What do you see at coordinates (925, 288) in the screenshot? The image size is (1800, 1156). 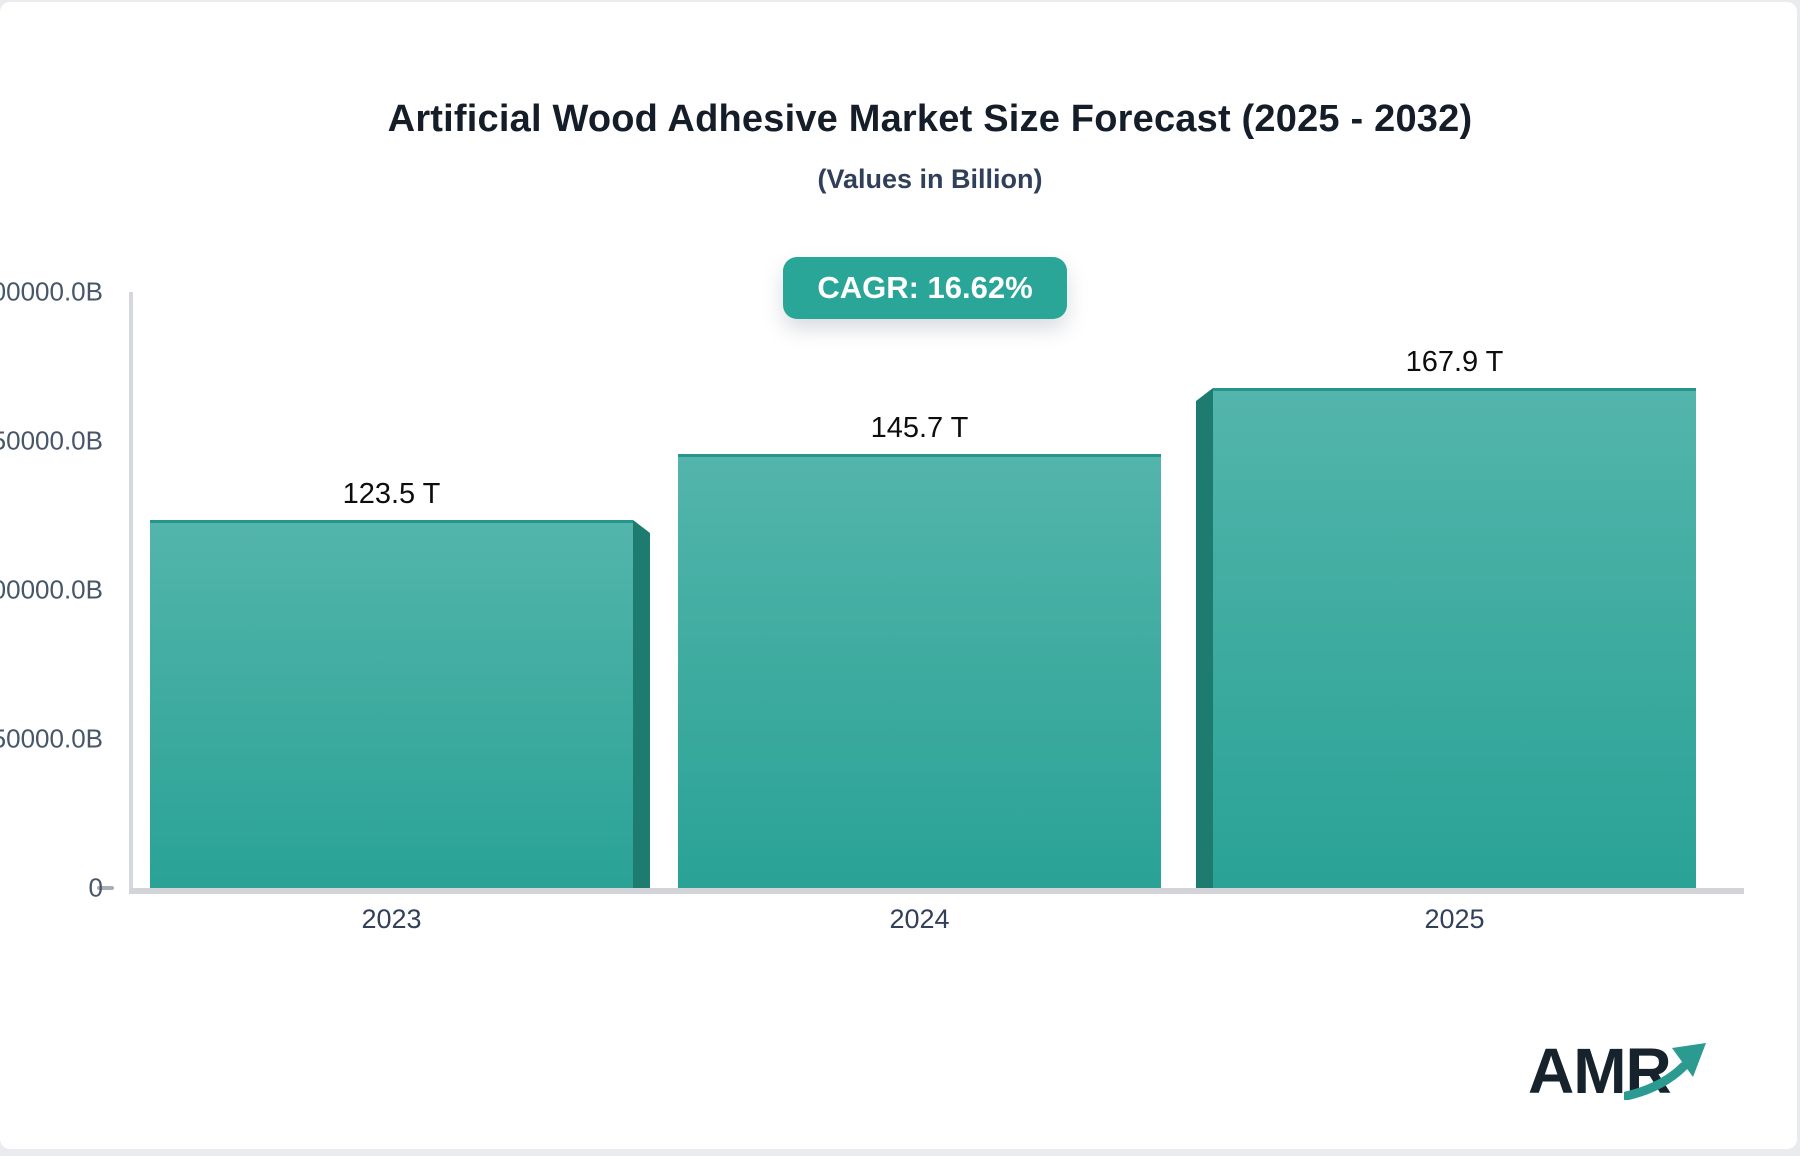 I see `cagr-badge: CAGR: 16.62%` at bounding box center [925, 288].